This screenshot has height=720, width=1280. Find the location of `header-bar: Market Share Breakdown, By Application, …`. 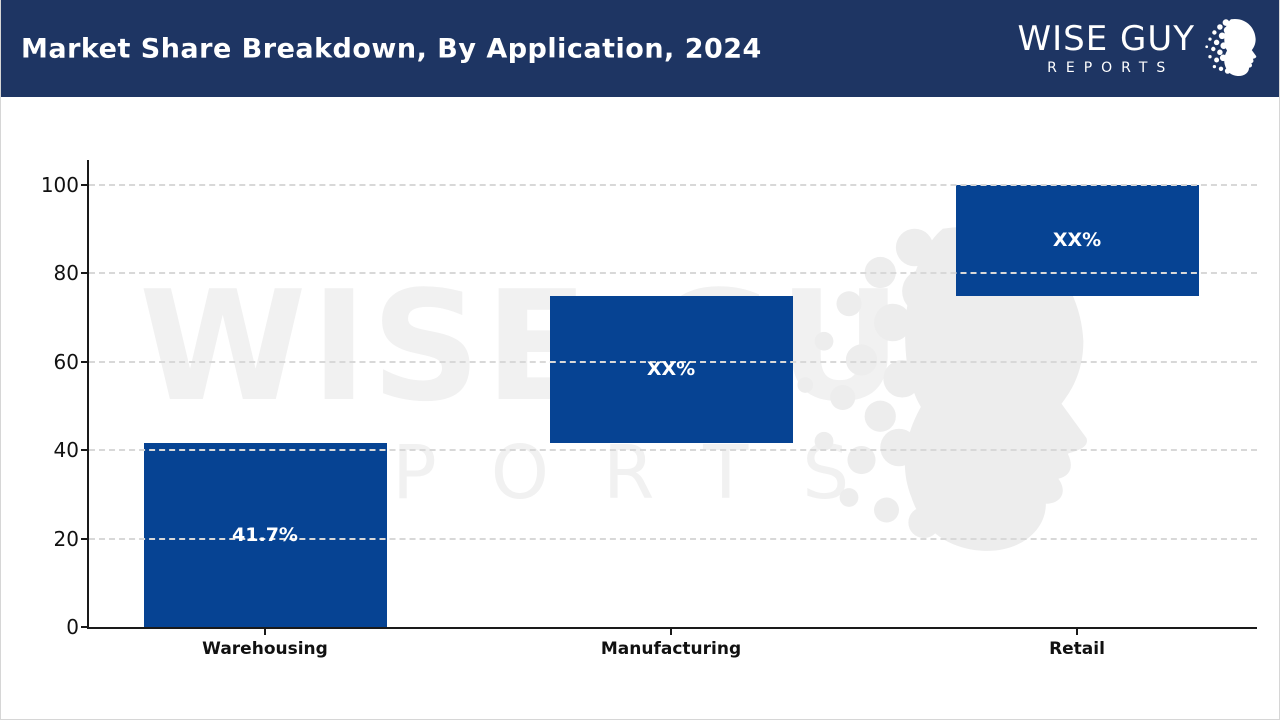

header-bar: Market Share Breakdown, By Application, … is located at coordinates (640, 48).